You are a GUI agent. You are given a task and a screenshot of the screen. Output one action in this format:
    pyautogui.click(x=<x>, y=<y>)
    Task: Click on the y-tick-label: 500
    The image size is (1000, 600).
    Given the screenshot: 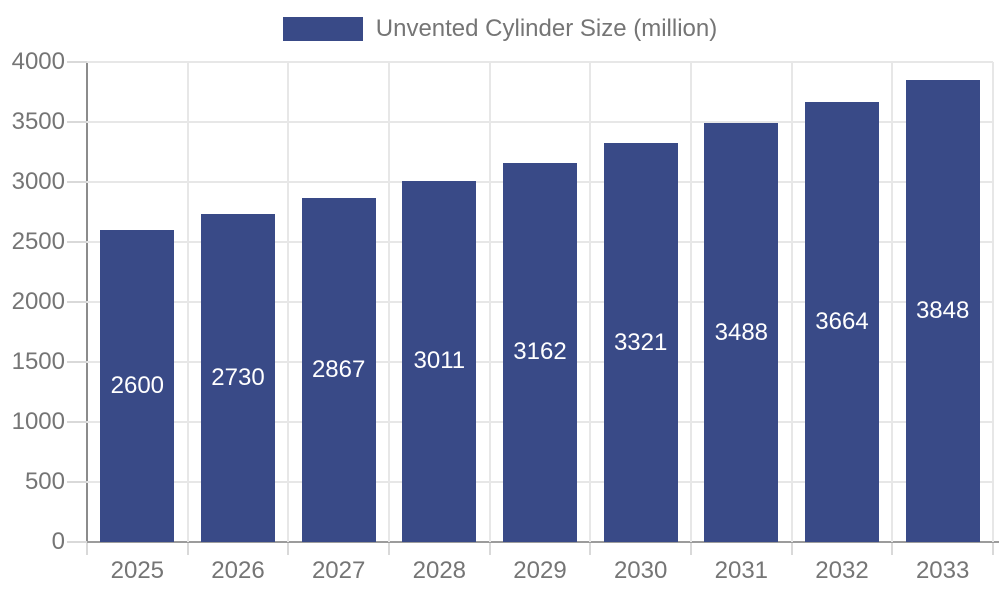 What is the action you would take?
    pyautogui.click(x=44, y=481)
    